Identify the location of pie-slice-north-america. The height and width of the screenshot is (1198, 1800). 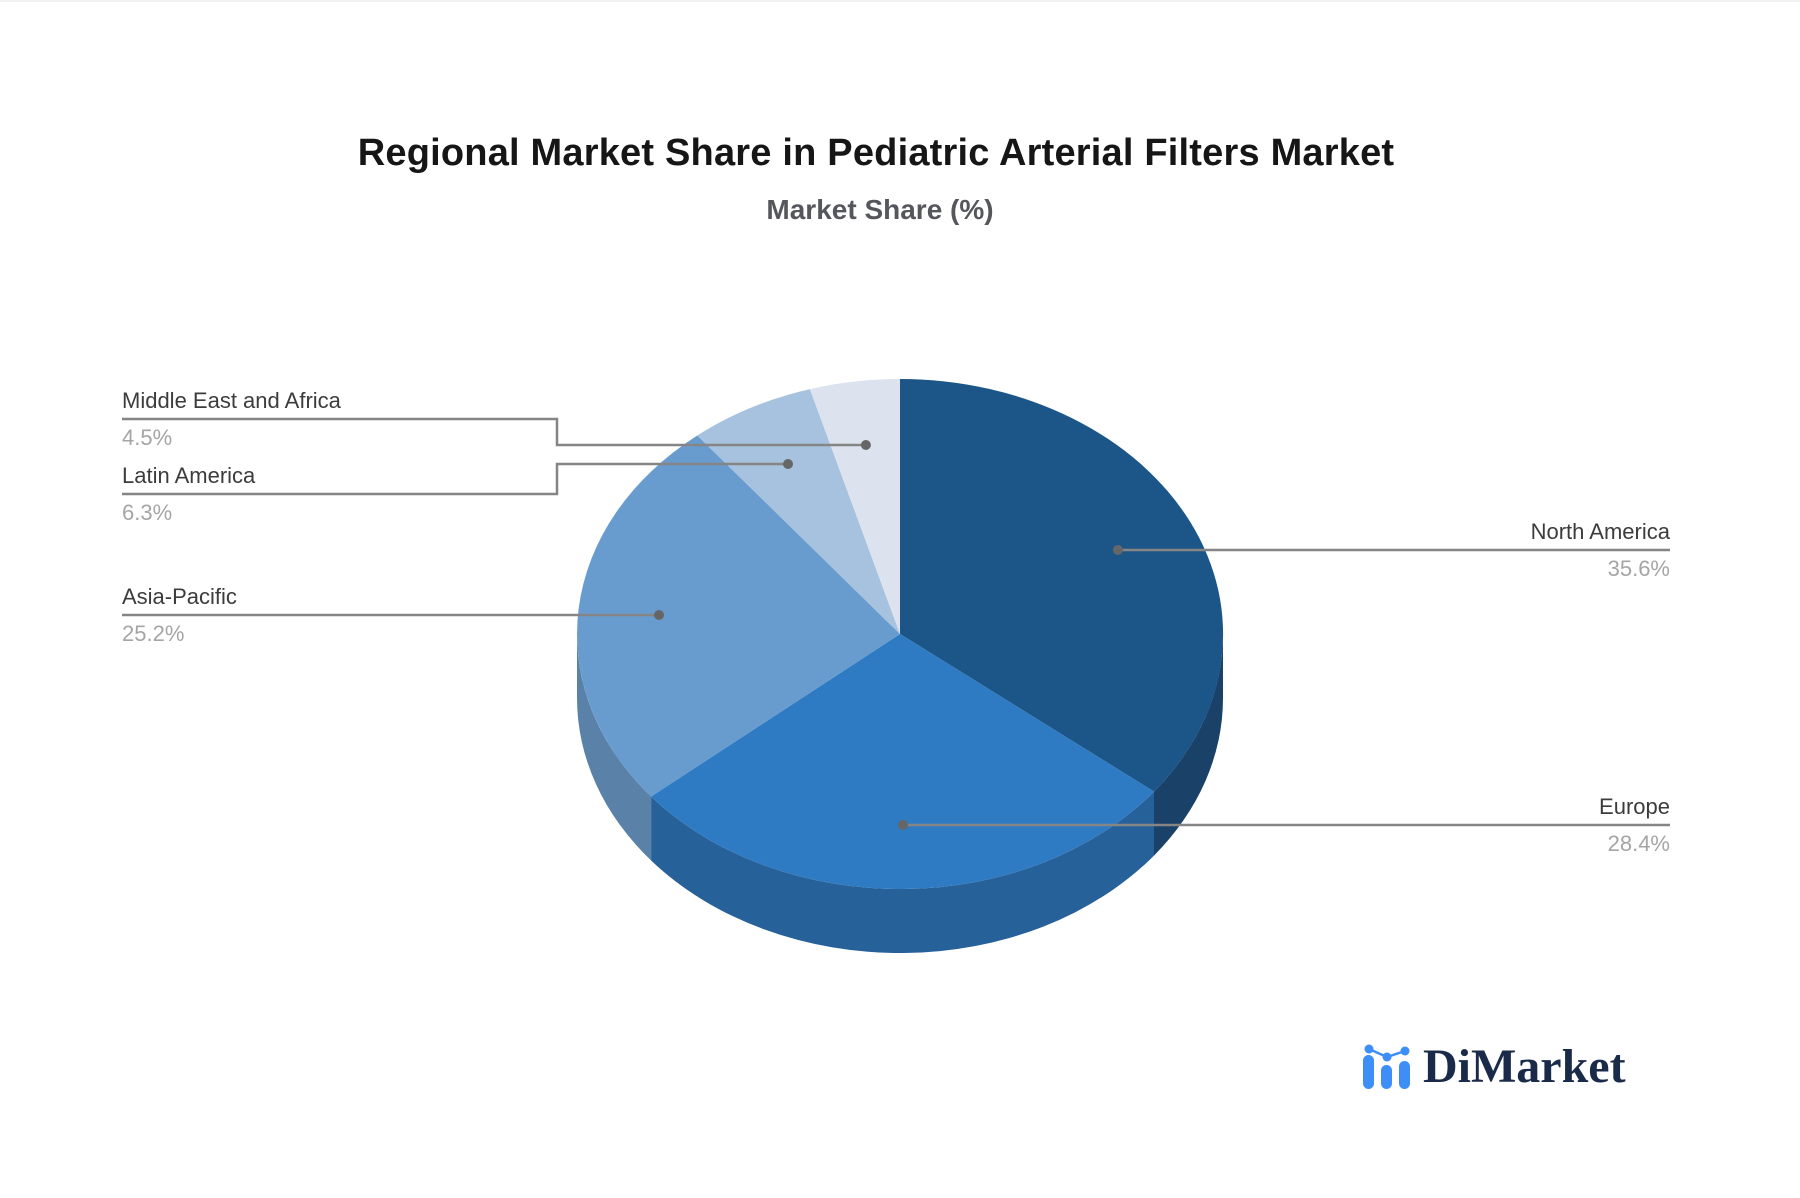
(1062, 585).